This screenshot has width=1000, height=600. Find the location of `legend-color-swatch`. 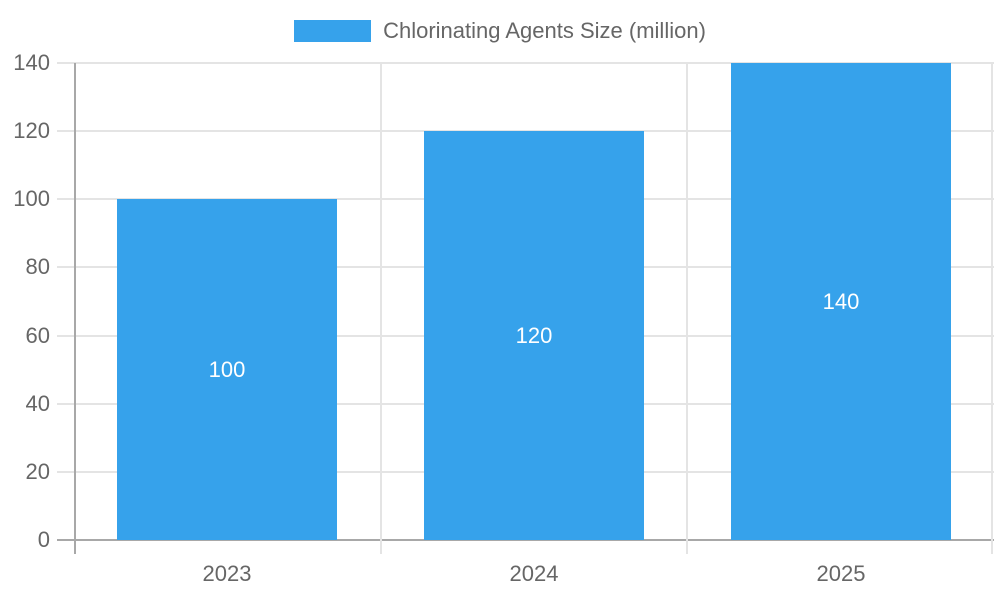

legend-color-swatch is located at coordinates (333, 31).